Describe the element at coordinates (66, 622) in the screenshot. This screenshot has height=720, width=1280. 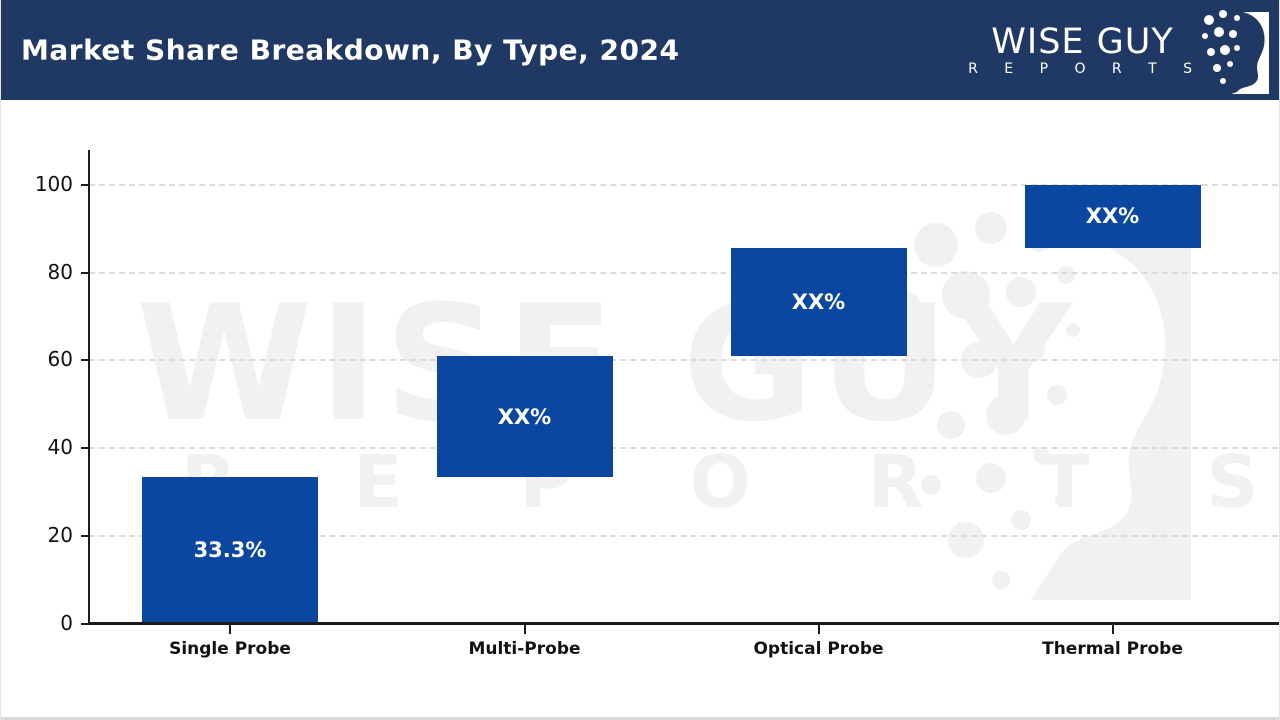
I see `y-tick-label: 0` at that location.